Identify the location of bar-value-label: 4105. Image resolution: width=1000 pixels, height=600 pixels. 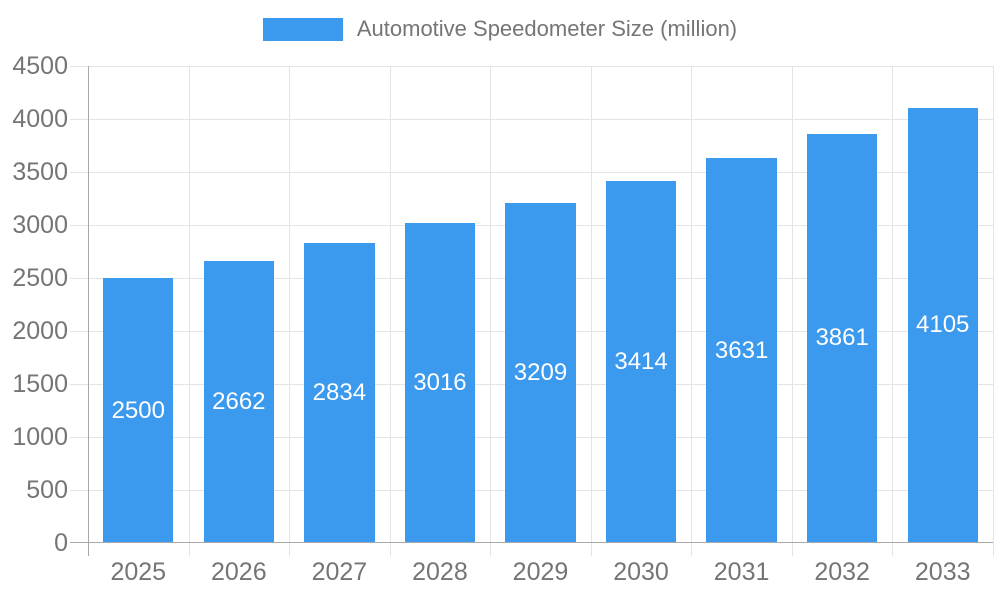
(943, 325).